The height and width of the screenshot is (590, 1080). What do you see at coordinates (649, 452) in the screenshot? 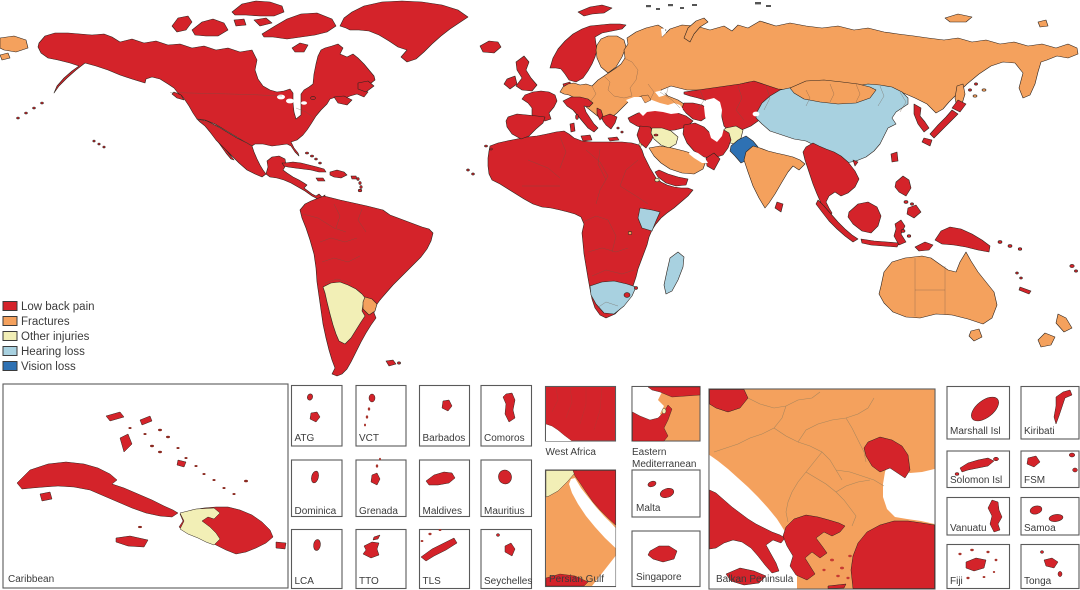
I see `svg-text: Eastern` at bounding box center [649, 452].